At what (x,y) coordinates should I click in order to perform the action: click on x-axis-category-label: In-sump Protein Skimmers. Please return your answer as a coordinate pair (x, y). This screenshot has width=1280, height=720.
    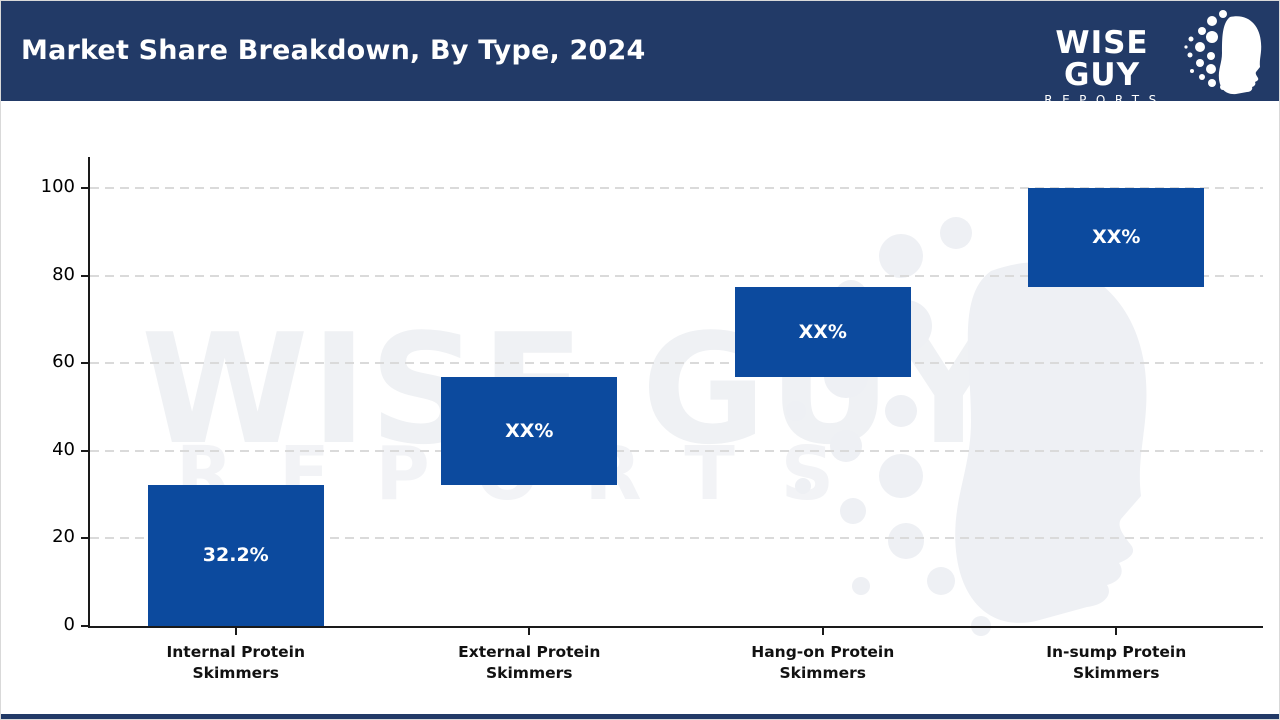
    Looking at the image, I should click on (1116, 662).